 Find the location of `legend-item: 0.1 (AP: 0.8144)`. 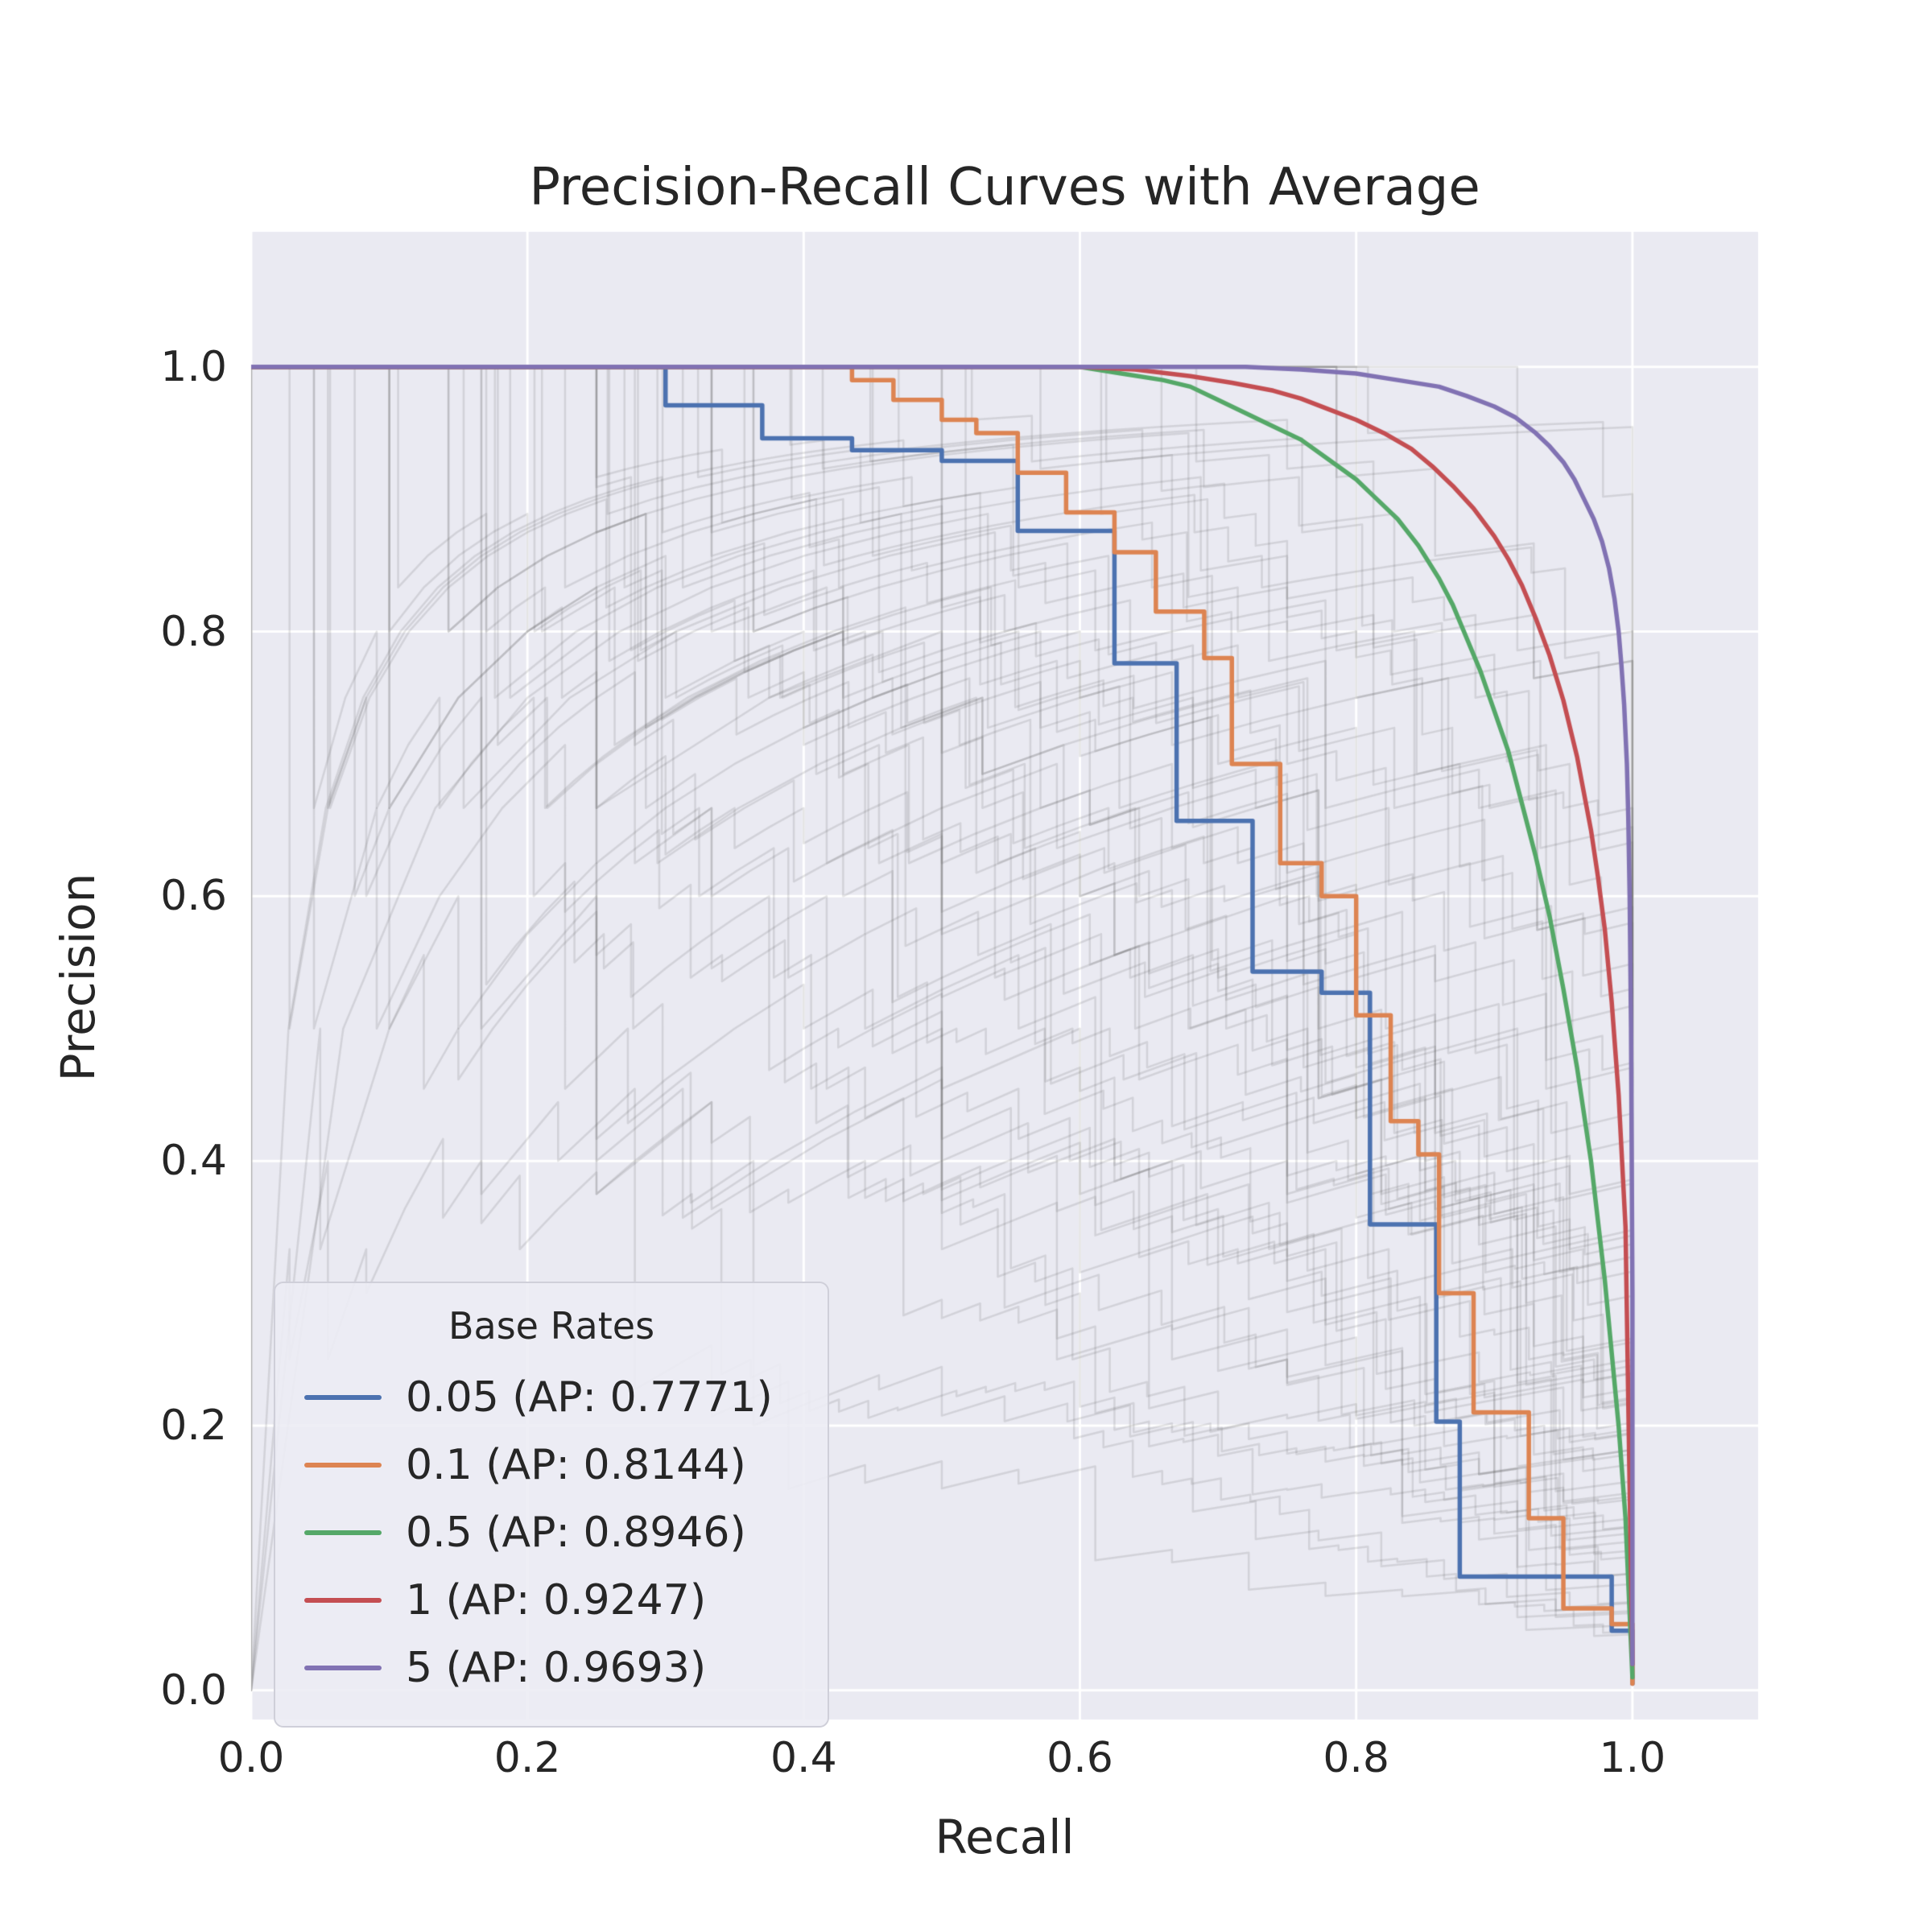

legend-item: 0.1 (AP: 0.8144) is located at coordinates (551, 1465).